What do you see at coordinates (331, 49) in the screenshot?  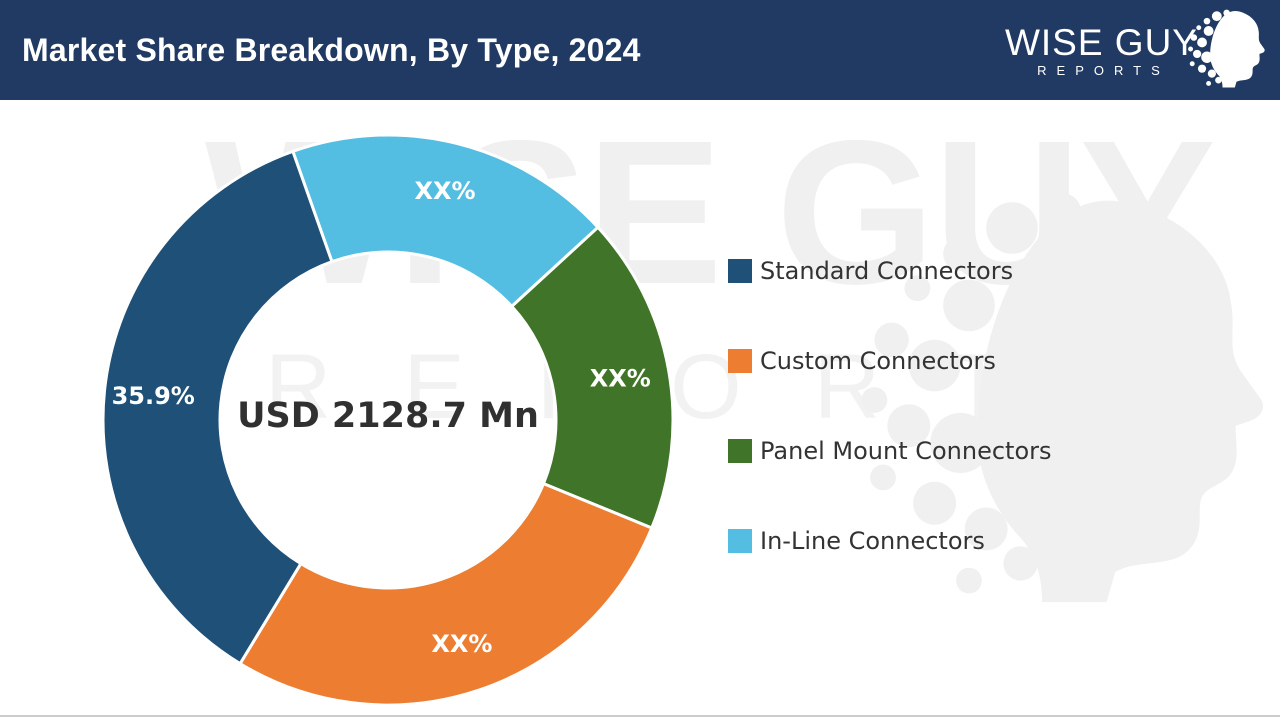 I see `page-title: Market Share Breakdown, By Type, 2024` at bounding box center [331, 49].